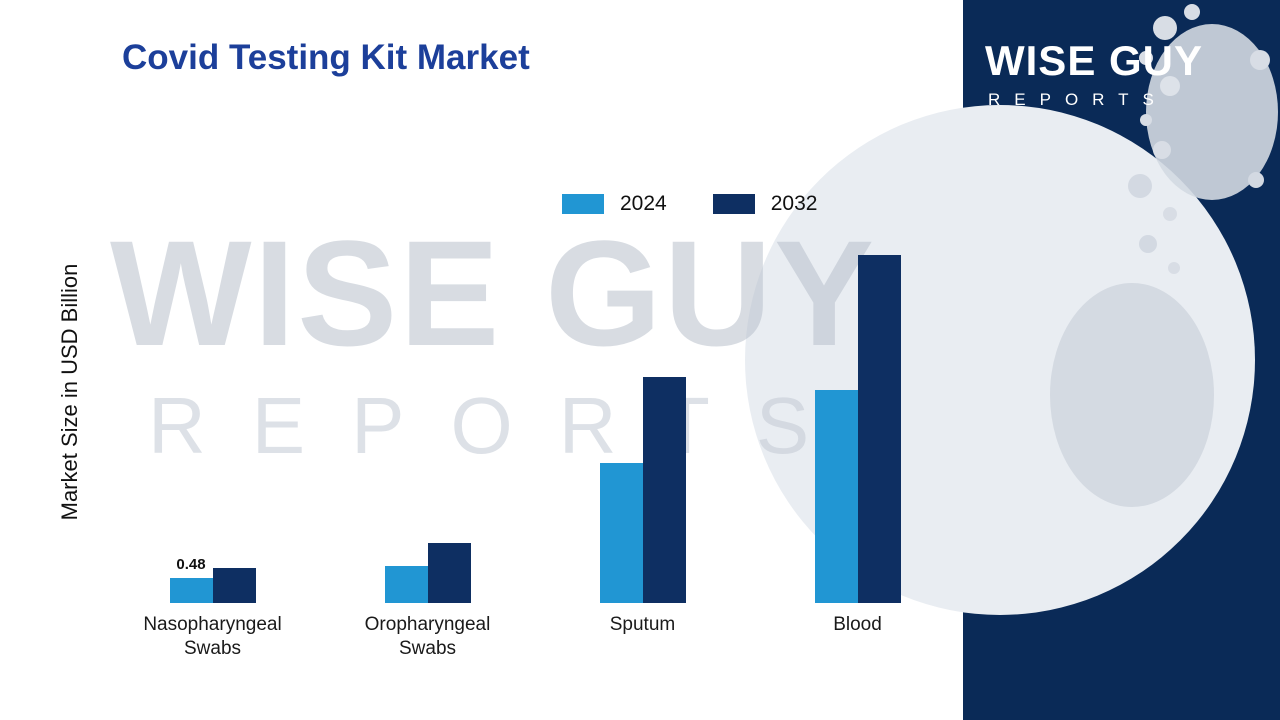  I want to click on logo-line2: REPORTS, so click(1078, 99).